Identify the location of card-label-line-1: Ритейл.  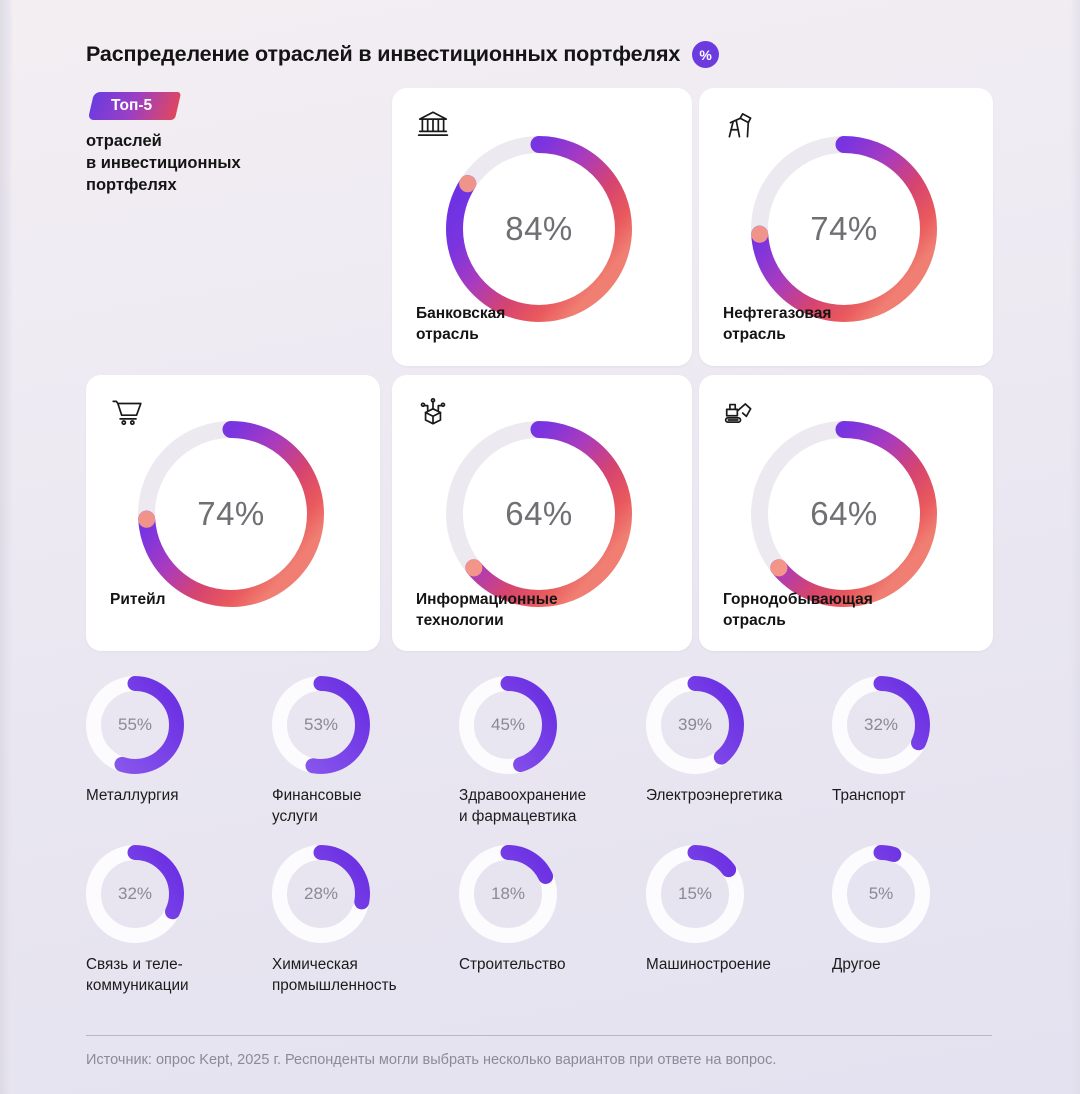
(138, 599).